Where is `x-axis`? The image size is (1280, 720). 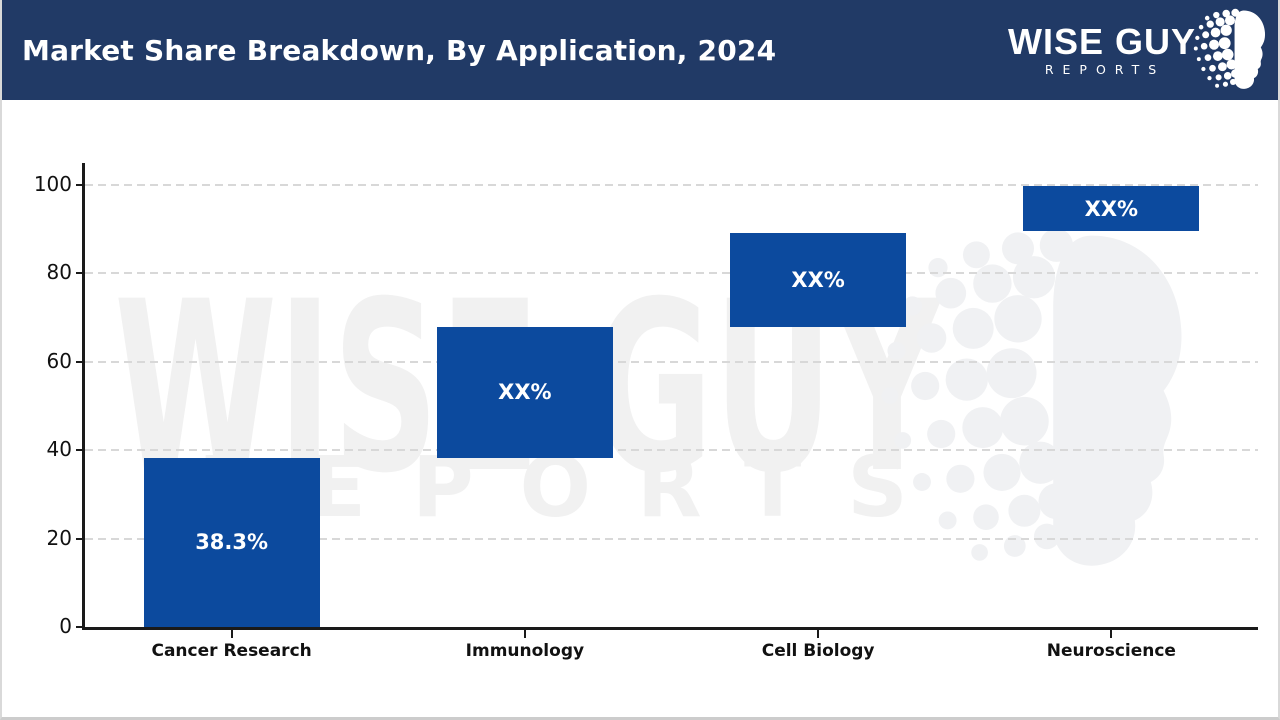
x-axis is located at coordinates (670, 628).